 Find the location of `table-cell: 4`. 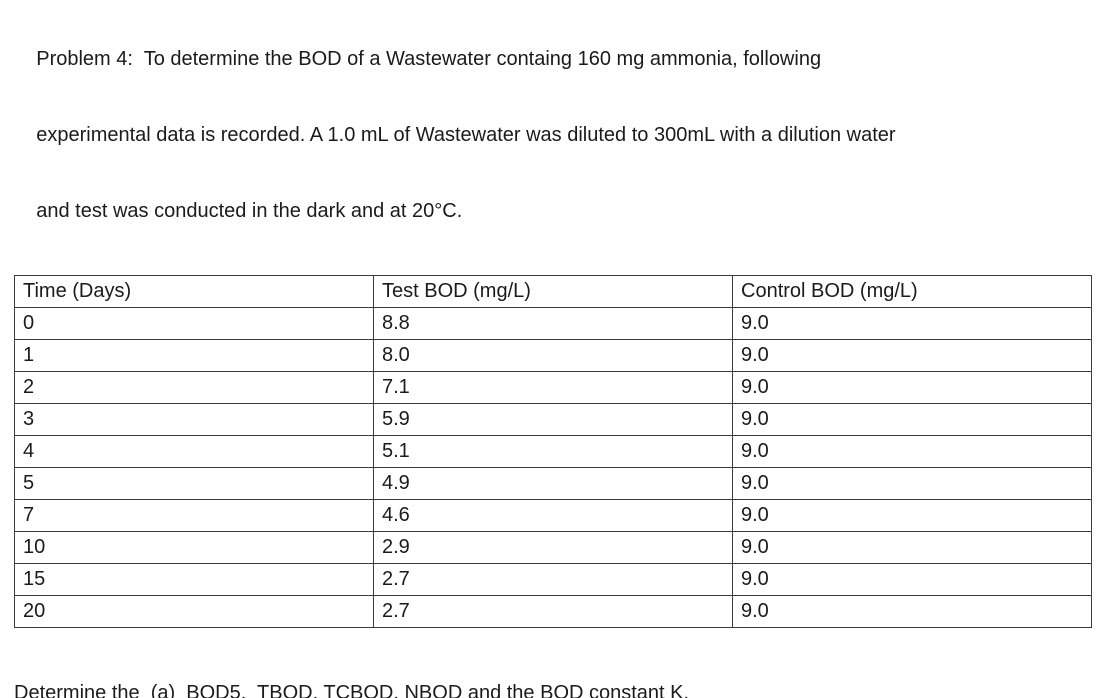

table-cell: 4 is located at coordinates (194, 451).